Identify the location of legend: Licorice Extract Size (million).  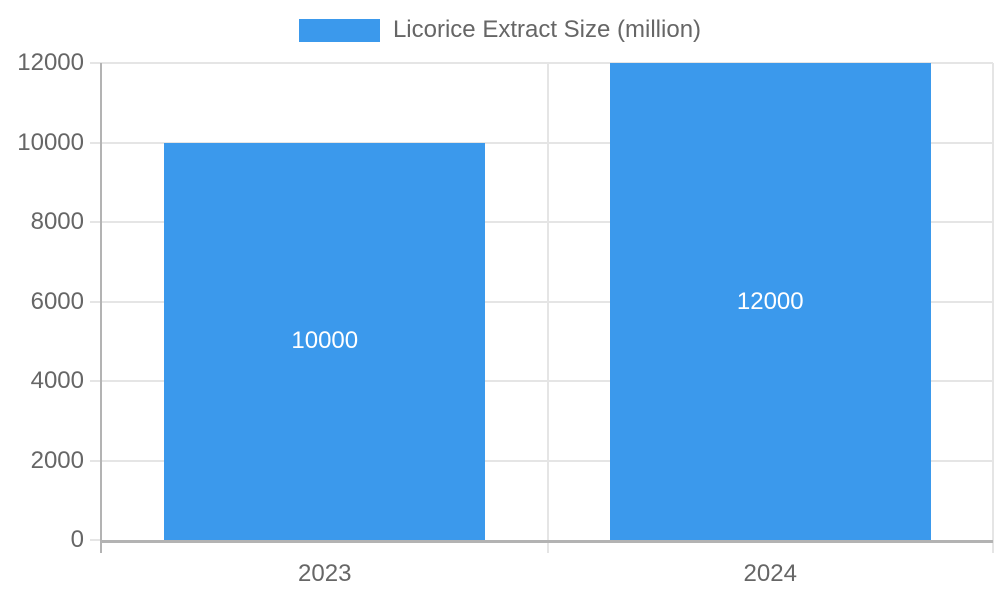
(500, 30).